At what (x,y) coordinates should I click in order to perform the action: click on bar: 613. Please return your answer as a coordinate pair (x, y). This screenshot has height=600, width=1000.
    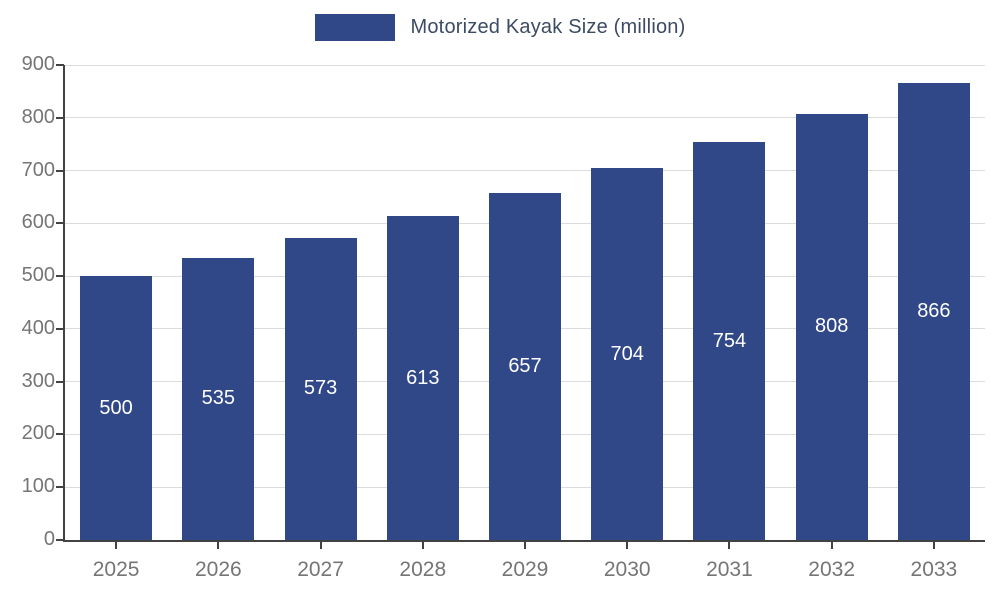
    Looking at the image, I should click on (422, 378).